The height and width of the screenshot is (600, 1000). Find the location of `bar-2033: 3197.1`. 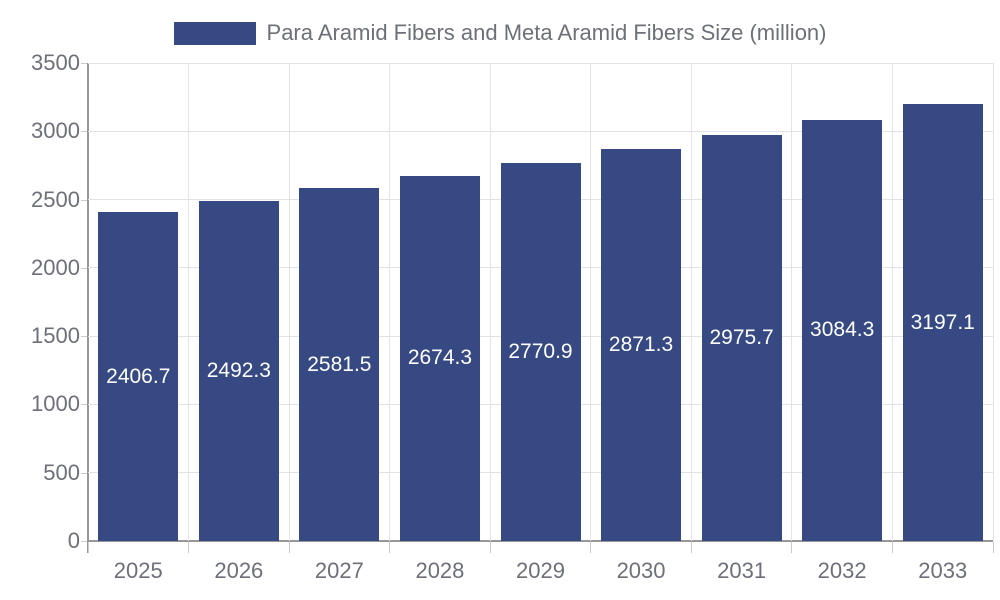

bar-2033: 3197.1 is located at coordinates (942, 322).